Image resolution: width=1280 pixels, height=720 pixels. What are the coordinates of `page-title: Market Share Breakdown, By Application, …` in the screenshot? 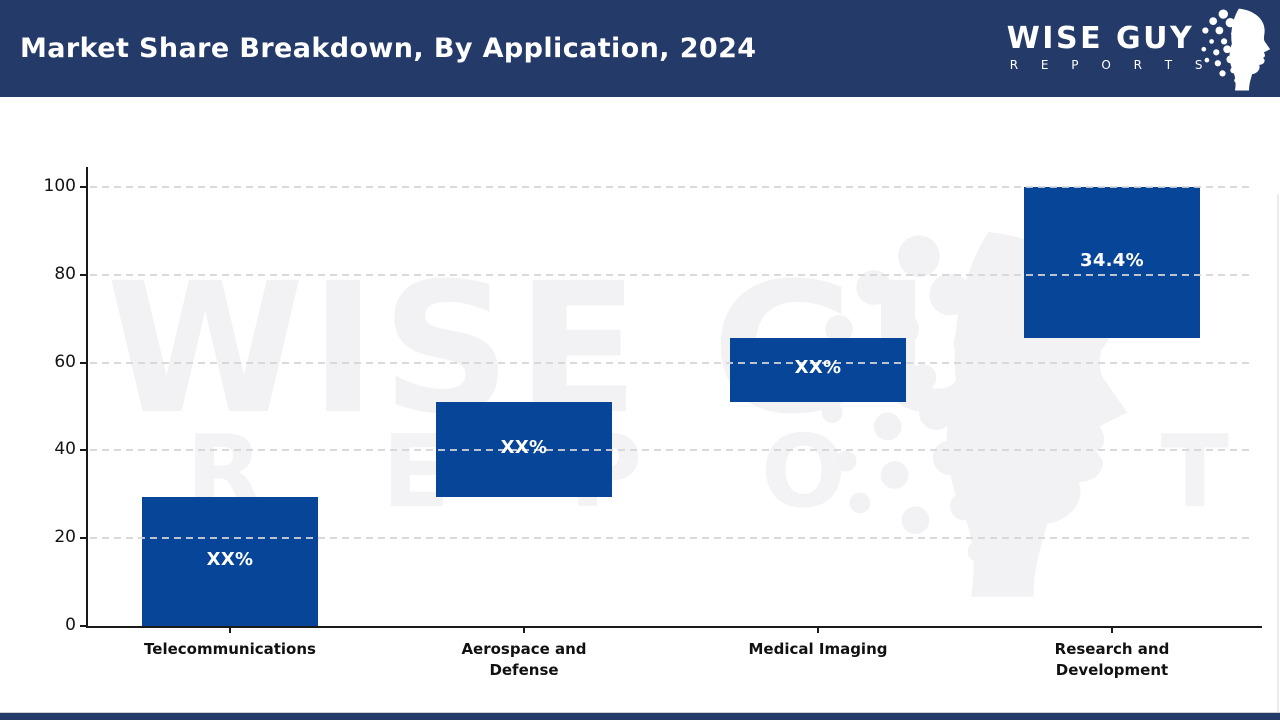 It's located at (388, 48).